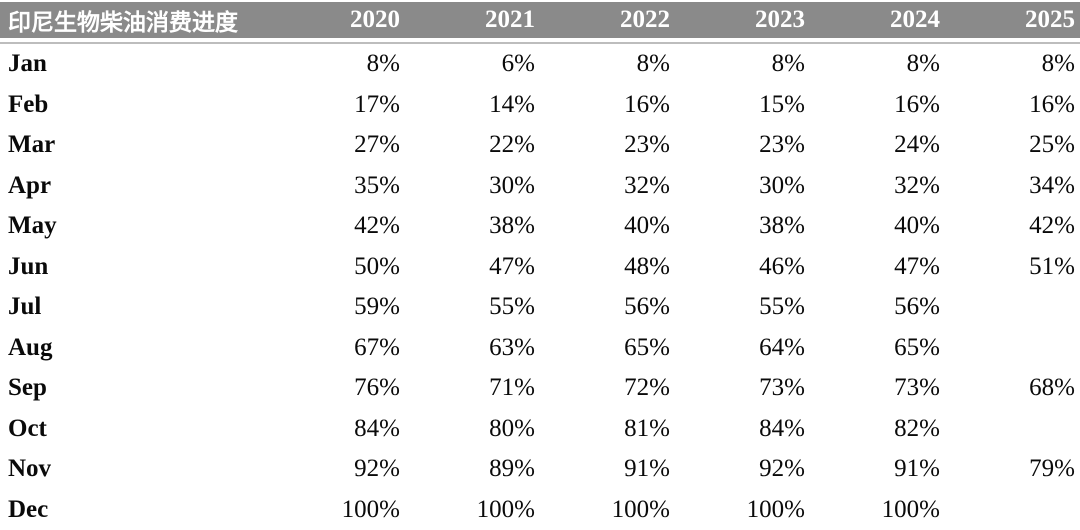  What do you see at coordinates (377, 266) in the screenshot?
I see `value-cell: 50%` at bounding box center [377, 266].